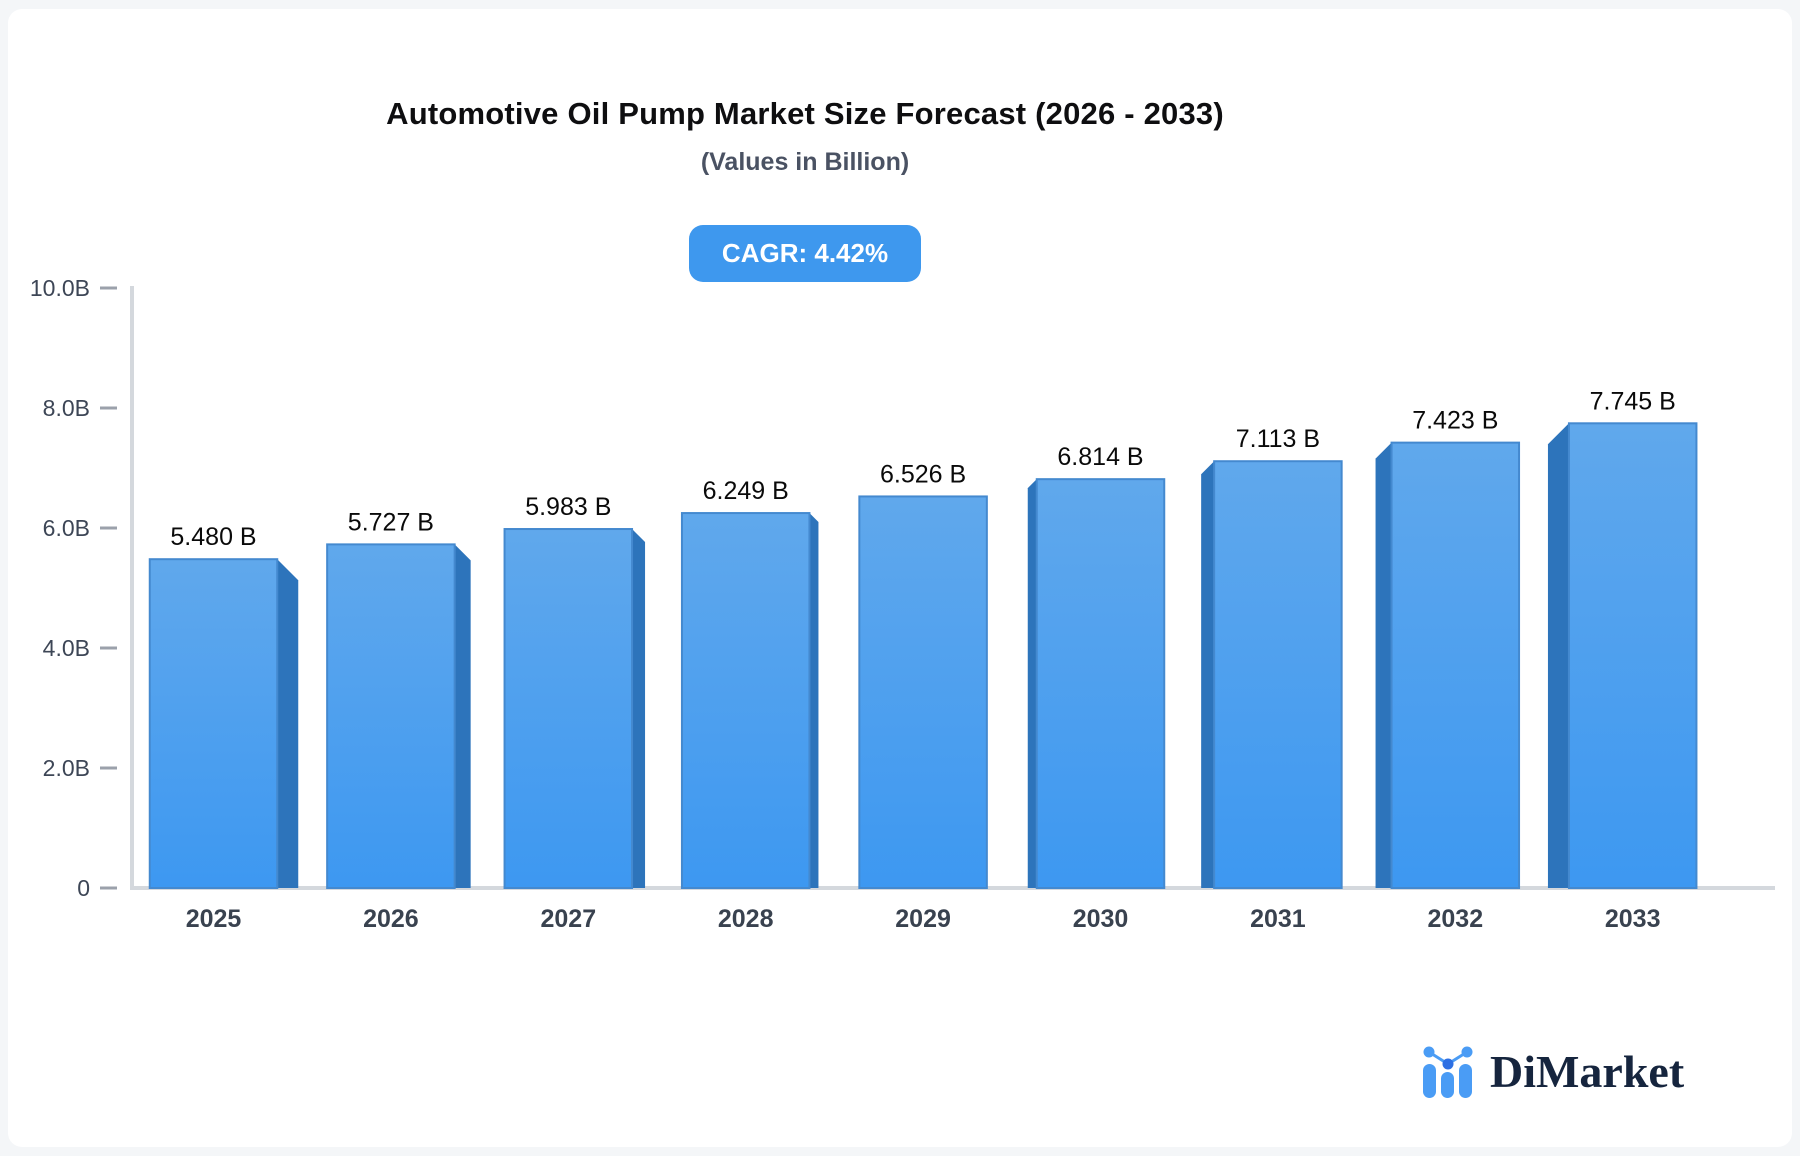 The image size is (1800, 1156). I want to click on x-axis-label: 2033, so click(1633, 919).